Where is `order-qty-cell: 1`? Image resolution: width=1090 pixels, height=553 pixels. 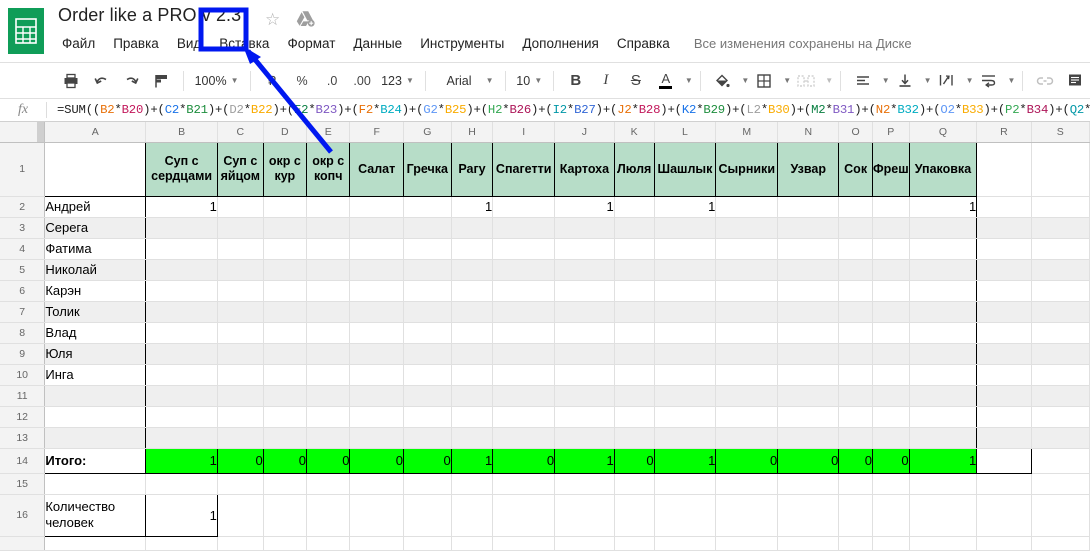
order-qty-cell: 1 is located at coordinates (584, 207).